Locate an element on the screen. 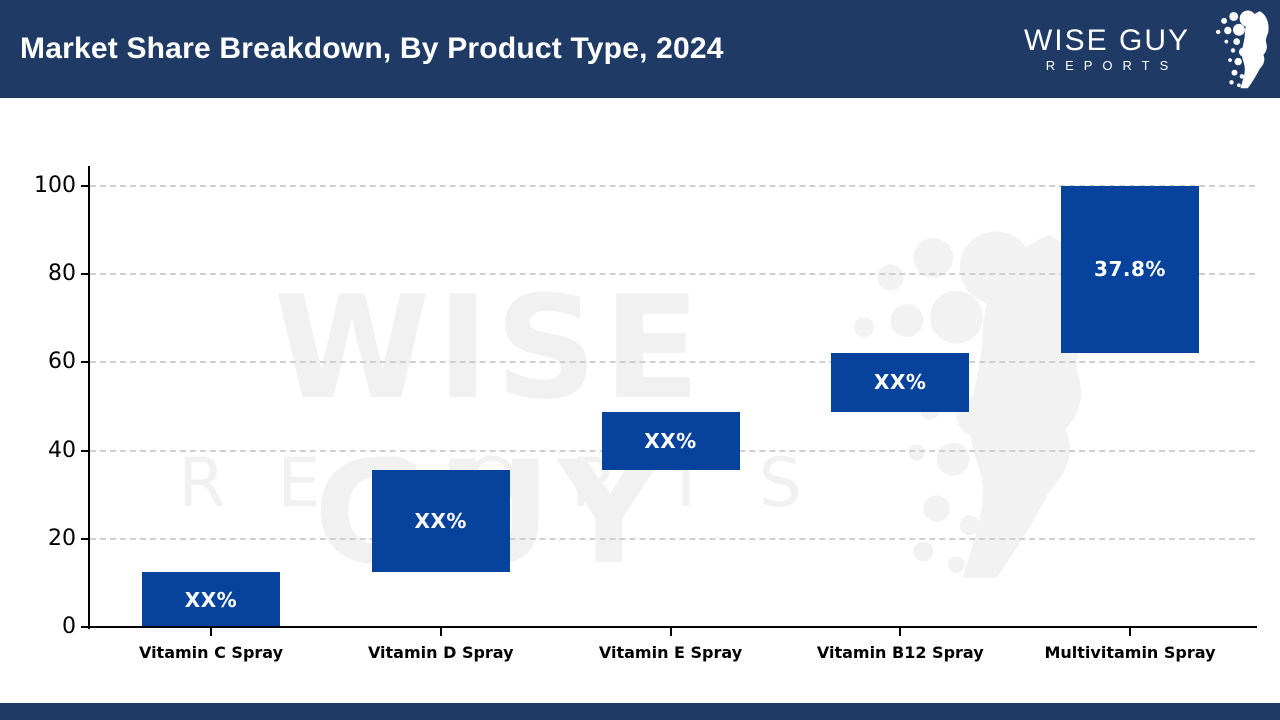 This screenshot has width=1280, height=720. x-tick-label: Vitamin C Spray is located at coordinates (211, 652).